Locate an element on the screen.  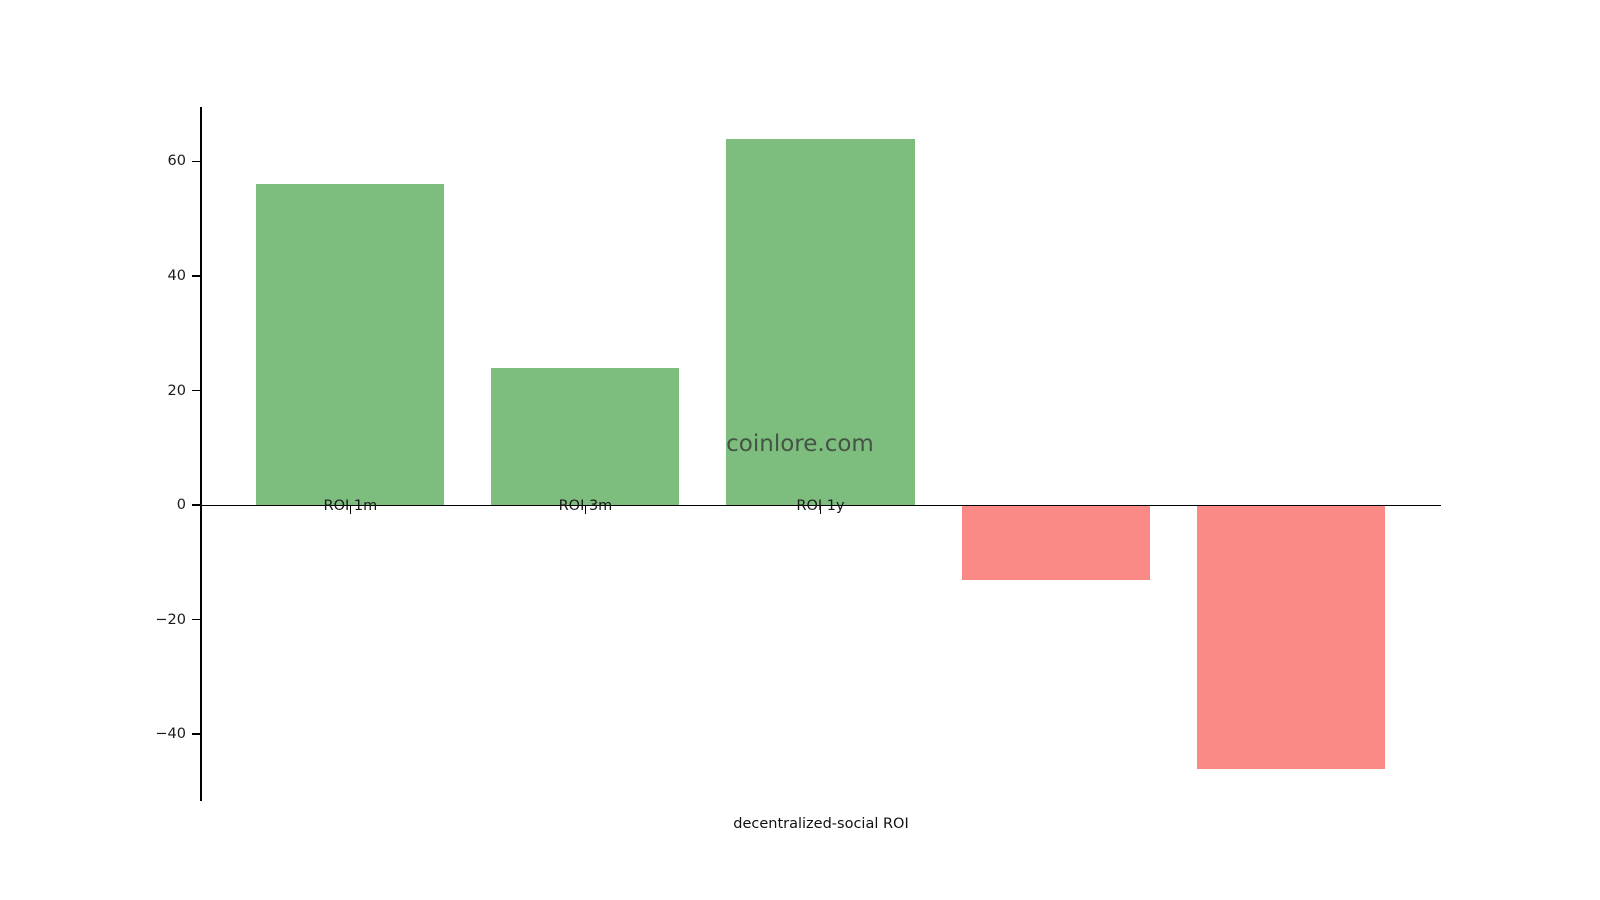
y-tick-label: −20 is located at coordinates (170, 619).